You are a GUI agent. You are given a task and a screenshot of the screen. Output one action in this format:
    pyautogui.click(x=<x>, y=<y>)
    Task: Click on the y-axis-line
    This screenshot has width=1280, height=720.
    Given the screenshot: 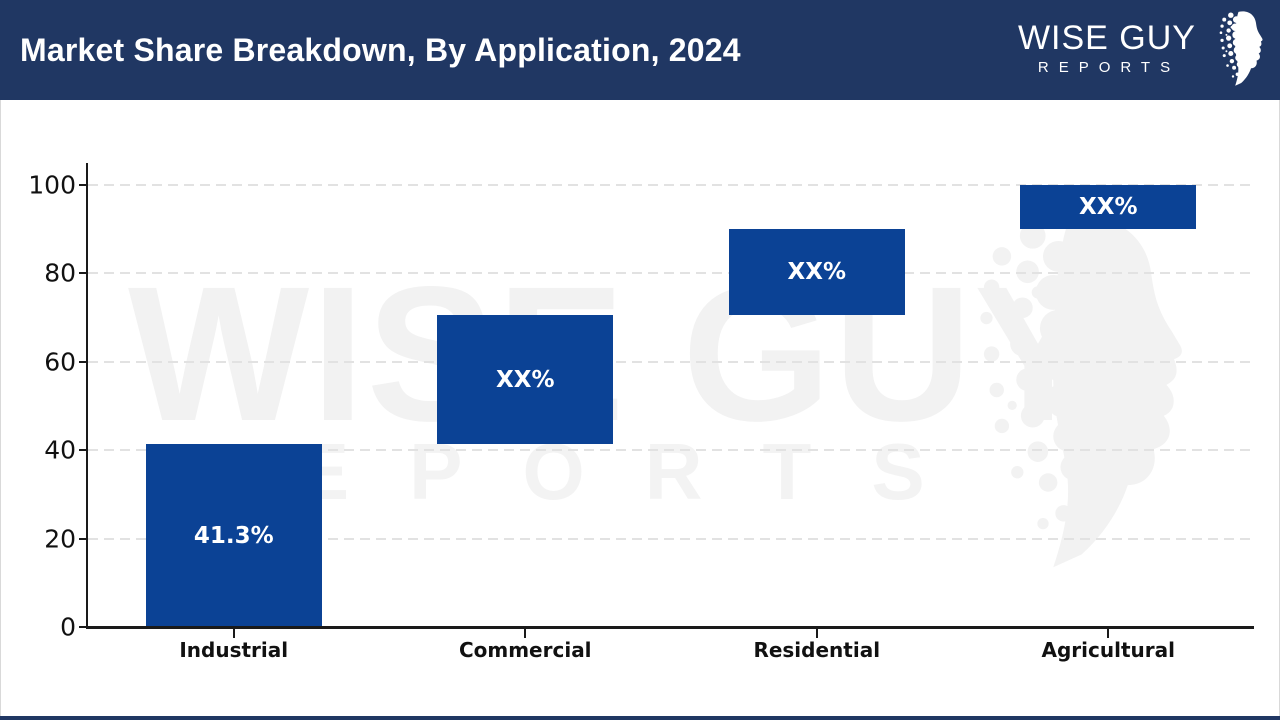 What is the action you would take?
    pyautogui.click(x=87, y=396)
    